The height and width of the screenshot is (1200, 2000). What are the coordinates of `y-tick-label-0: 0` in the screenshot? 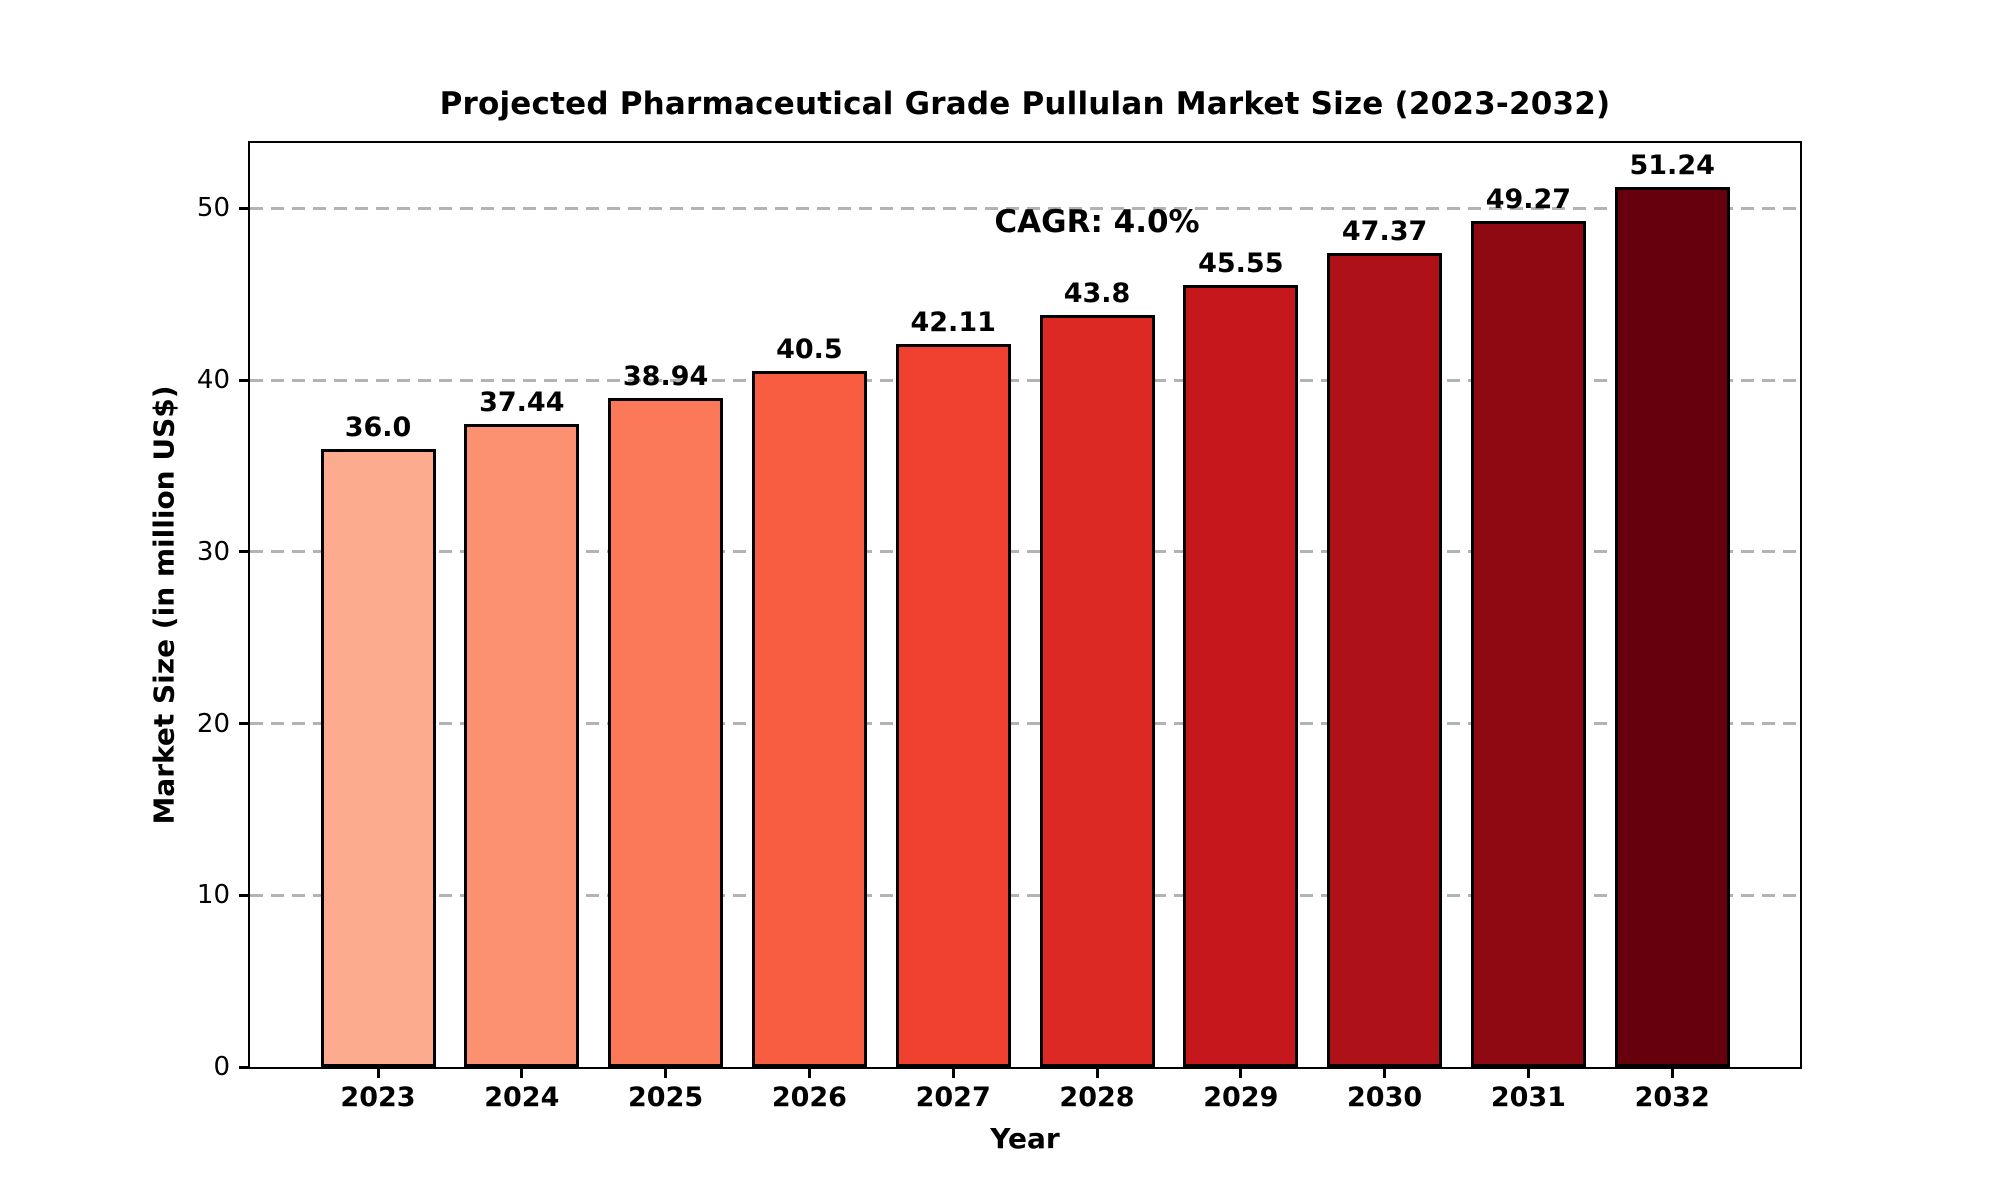 It's located at (221, 1067).